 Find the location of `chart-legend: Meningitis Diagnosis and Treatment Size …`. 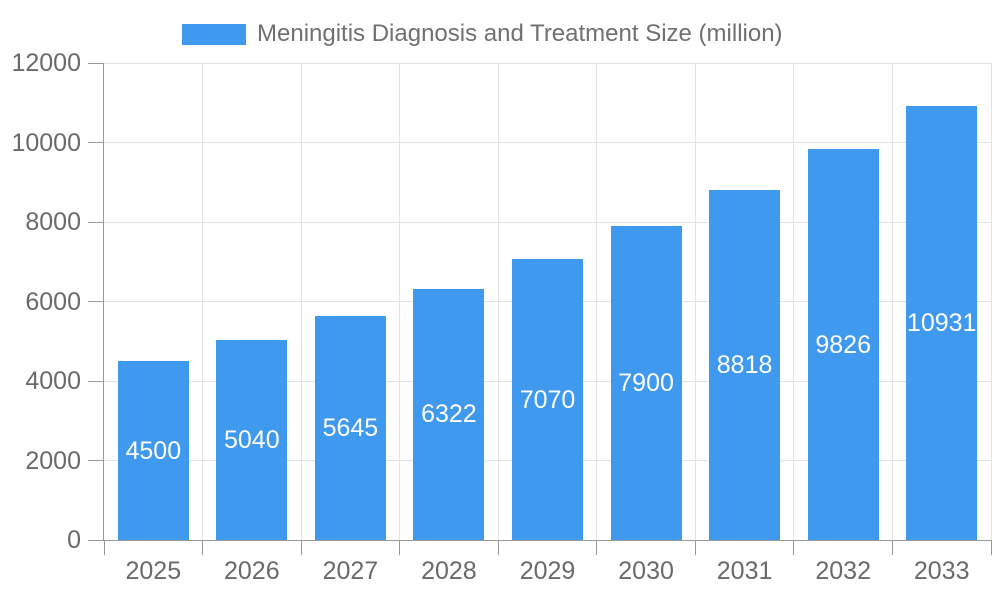

chart-legend: Meningitis Diagnosis and Treatment Size … is located at coordinates (482, 34).